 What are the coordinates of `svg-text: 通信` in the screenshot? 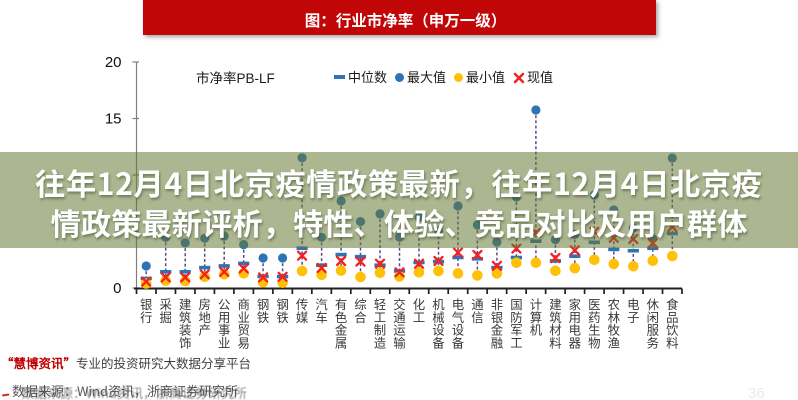 It's located at (477, 310).